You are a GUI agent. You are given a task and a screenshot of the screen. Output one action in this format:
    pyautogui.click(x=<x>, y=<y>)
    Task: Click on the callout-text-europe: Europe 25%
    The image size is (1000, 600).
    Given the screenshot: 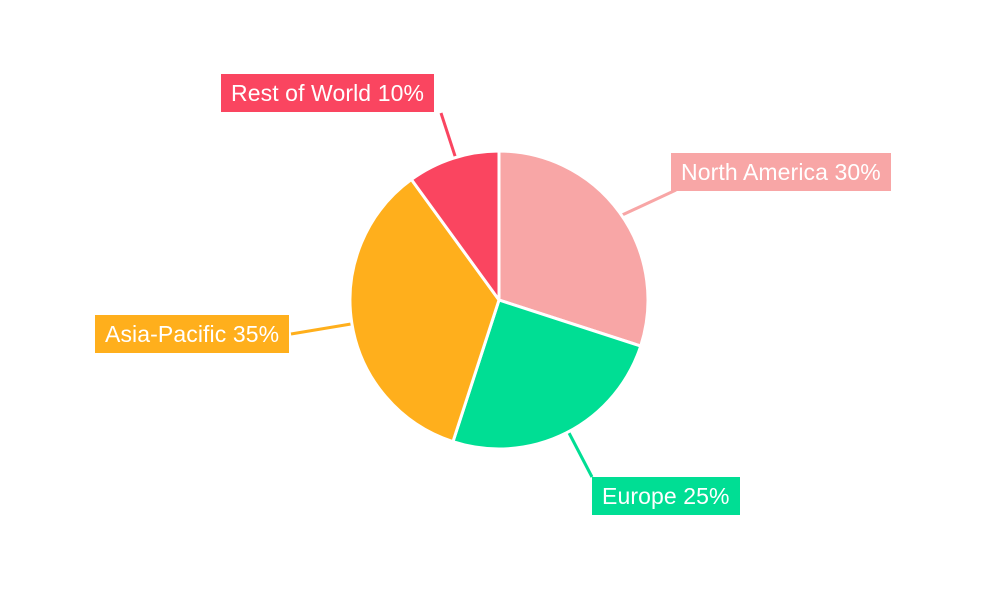 What is the action you would take?
    pyautogui.click(x=666, y=496)
    